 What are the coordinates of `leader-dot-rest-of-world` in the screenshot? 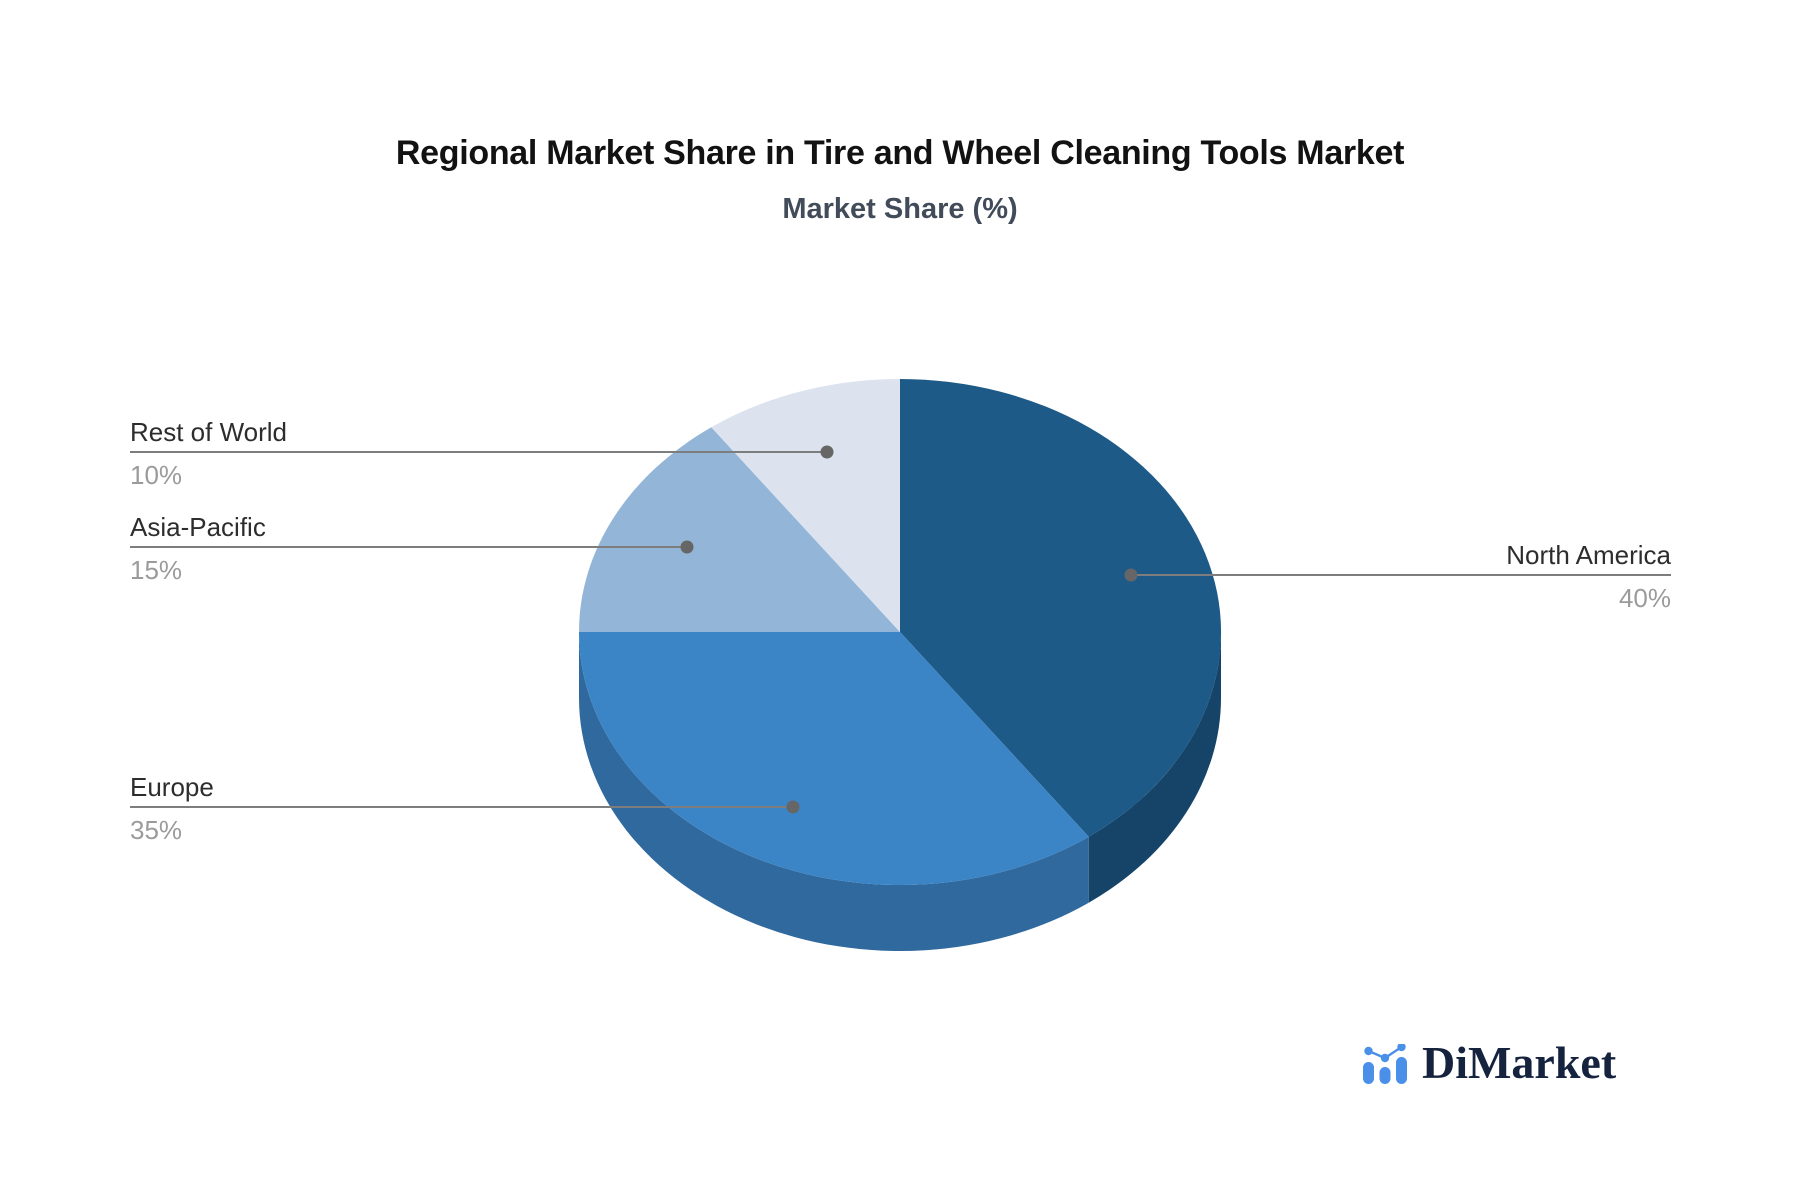 It's located at (827, 452).